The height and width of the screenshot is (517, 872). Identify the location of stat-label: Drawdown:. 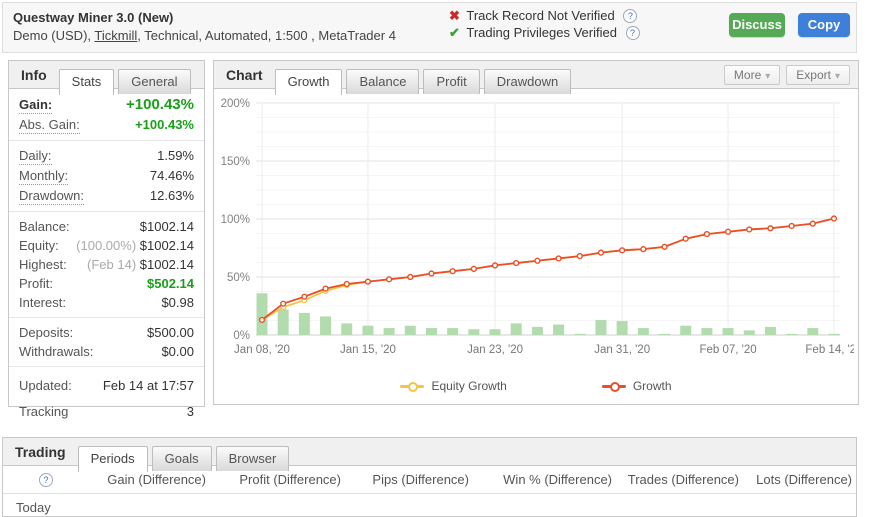
(52, 196).